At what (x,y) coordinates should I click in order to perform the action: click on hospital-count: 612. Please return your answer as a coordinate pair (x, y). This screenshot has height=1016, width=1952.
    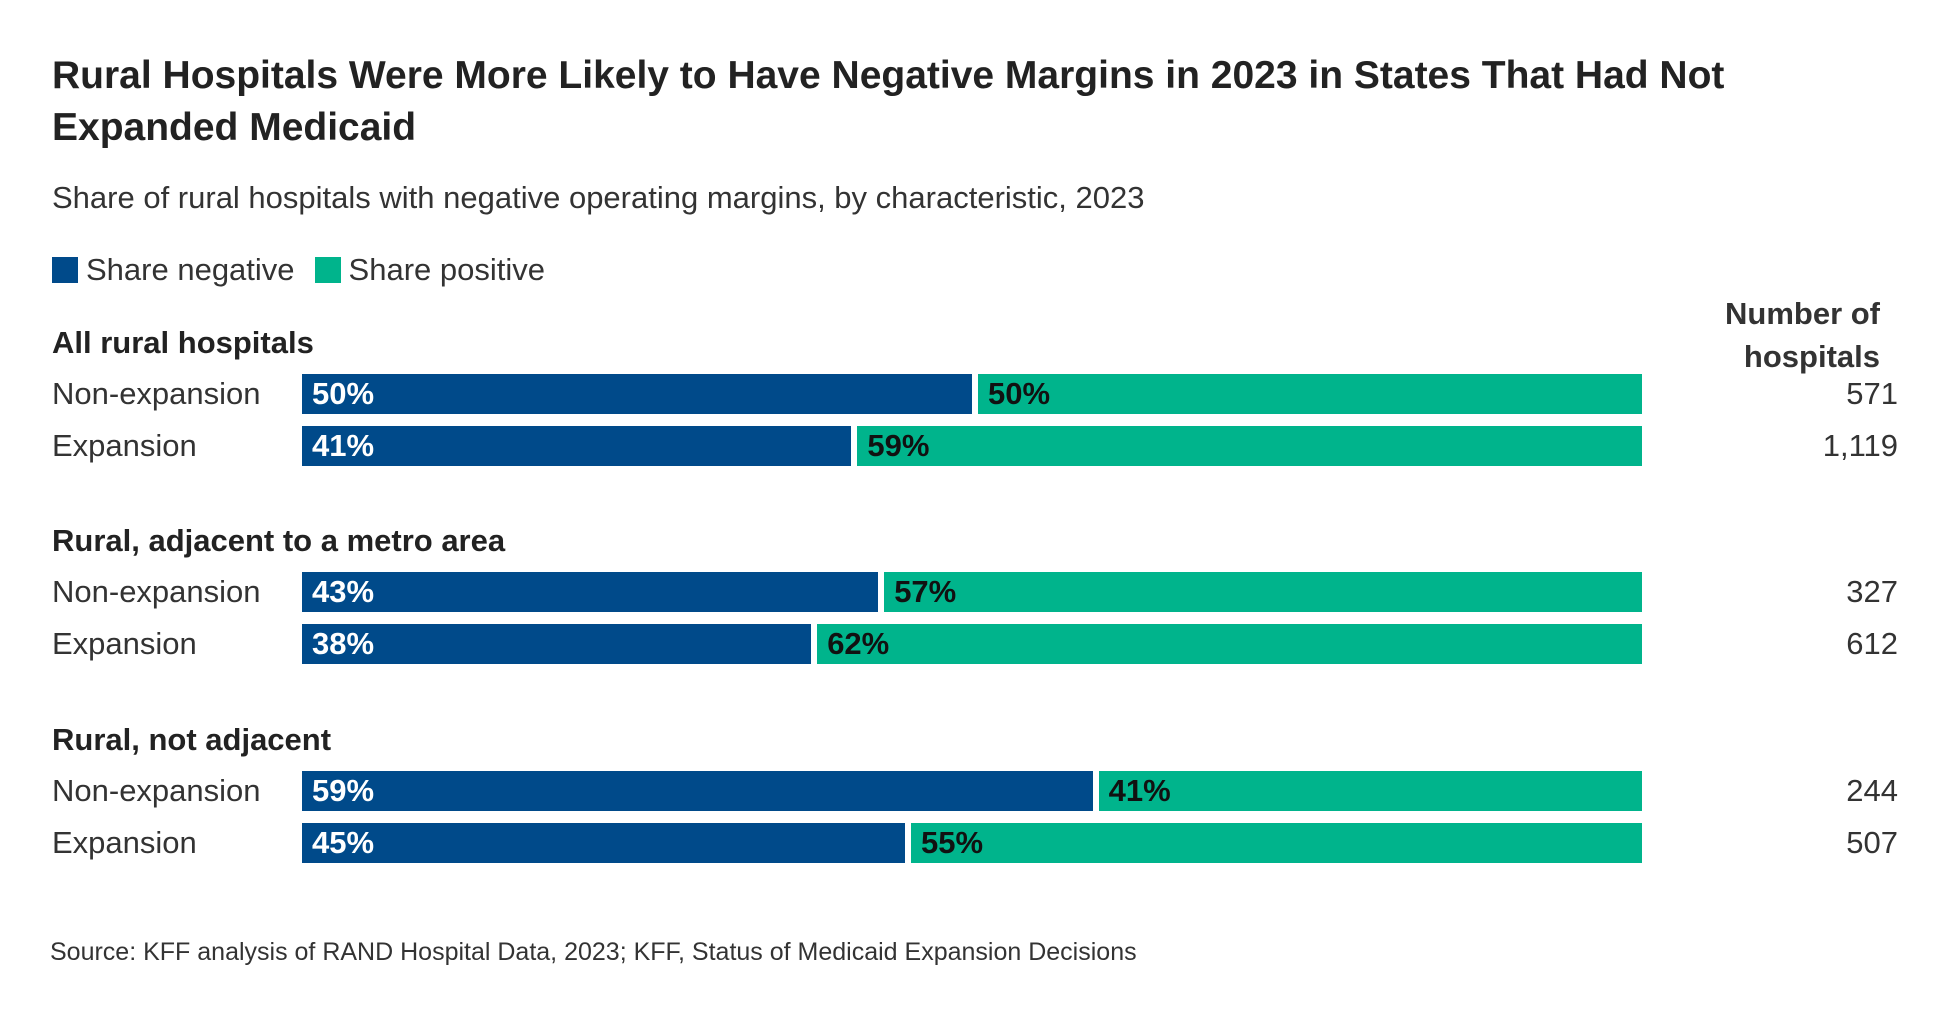
    Looking at the image, I should click on (1872, 643).